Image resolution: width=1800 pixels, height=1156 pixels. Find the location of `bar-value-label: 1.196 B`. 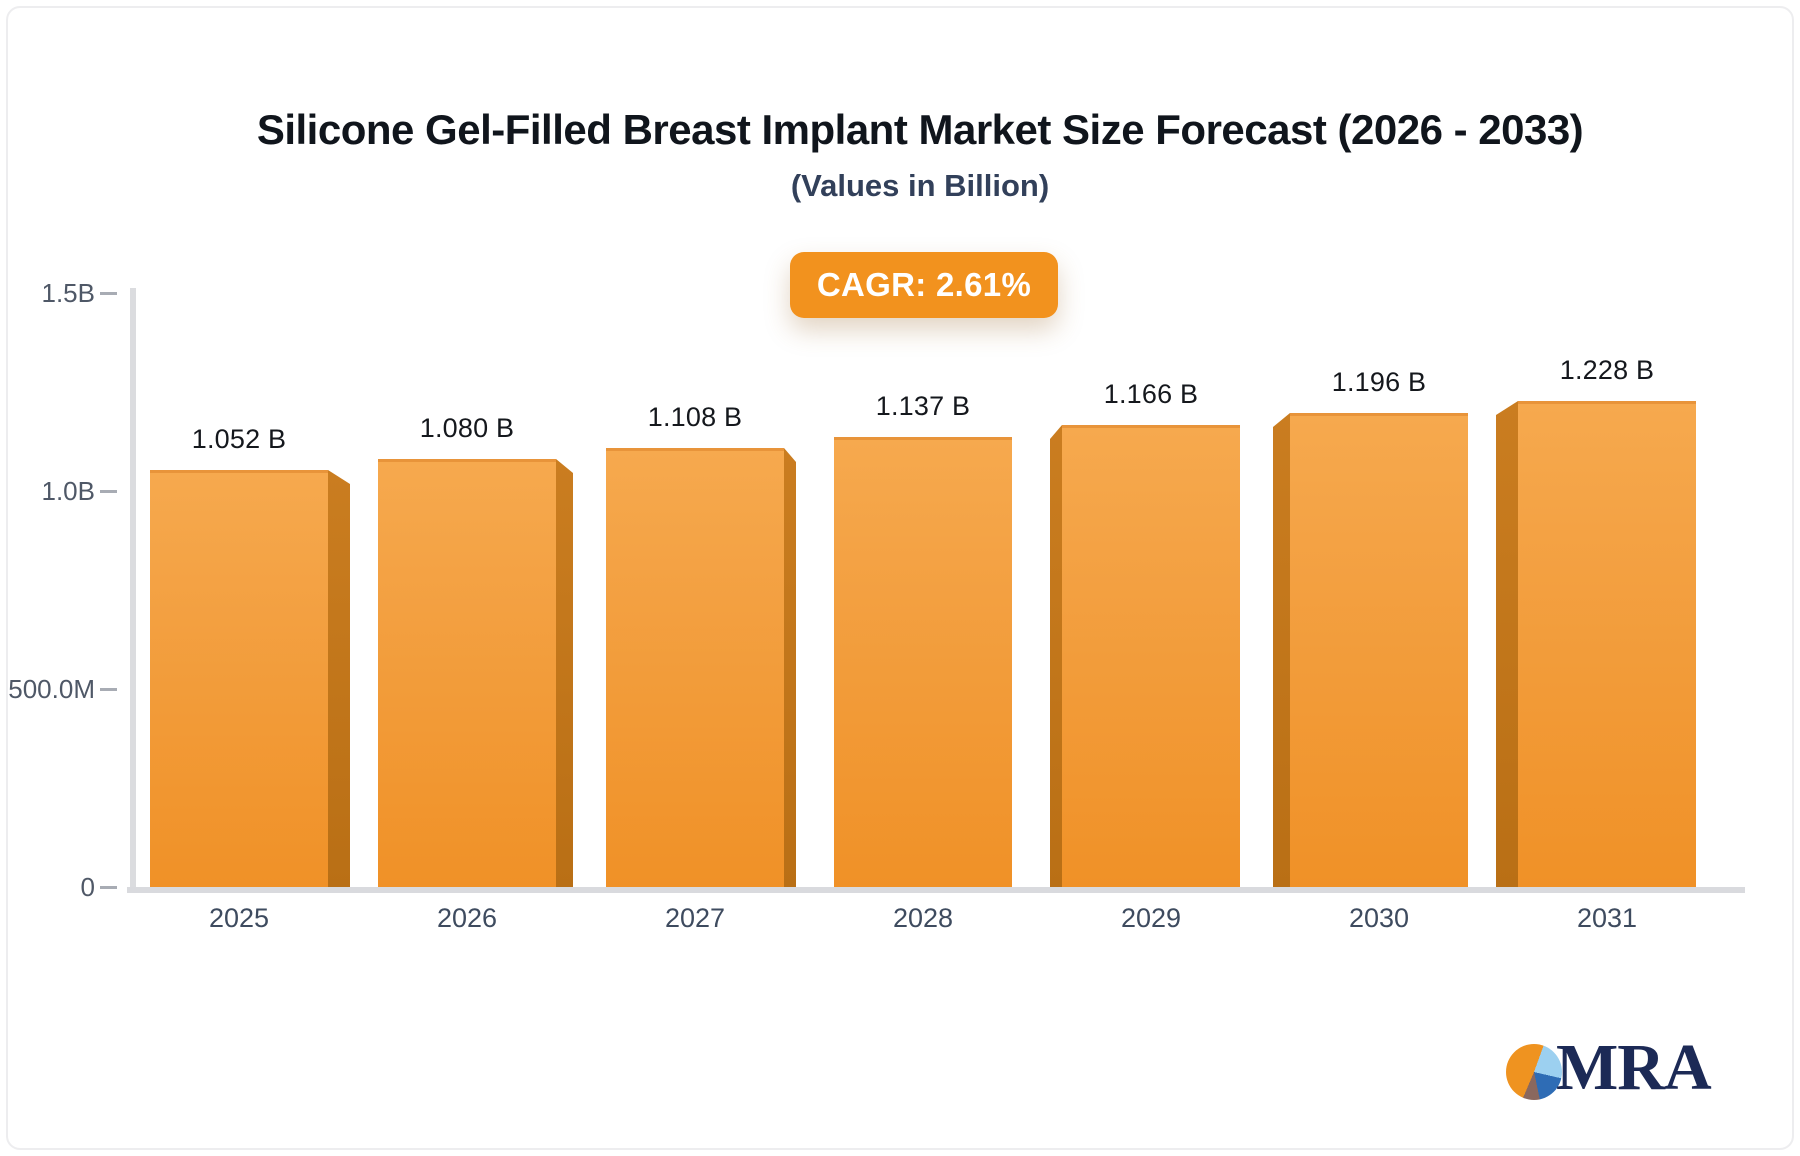

bar-value-label: 1.196 B is located at coordinates (1379, 382).